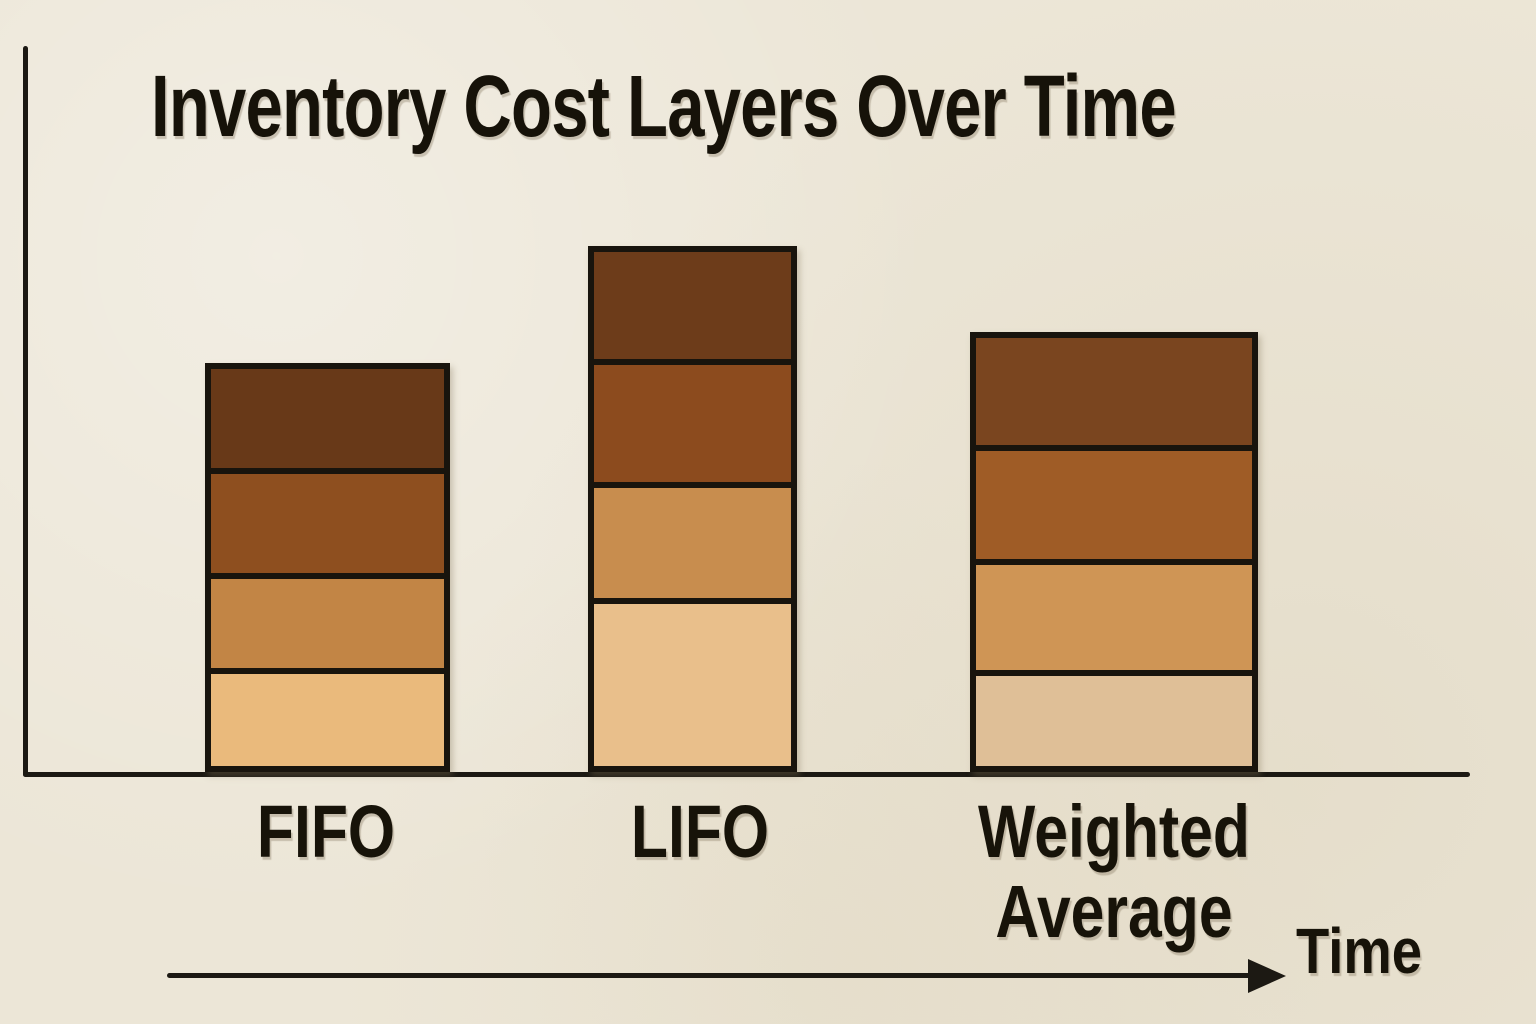  I want to click on category-label-weighted-average: Weighted Average, so click(1114, 871).